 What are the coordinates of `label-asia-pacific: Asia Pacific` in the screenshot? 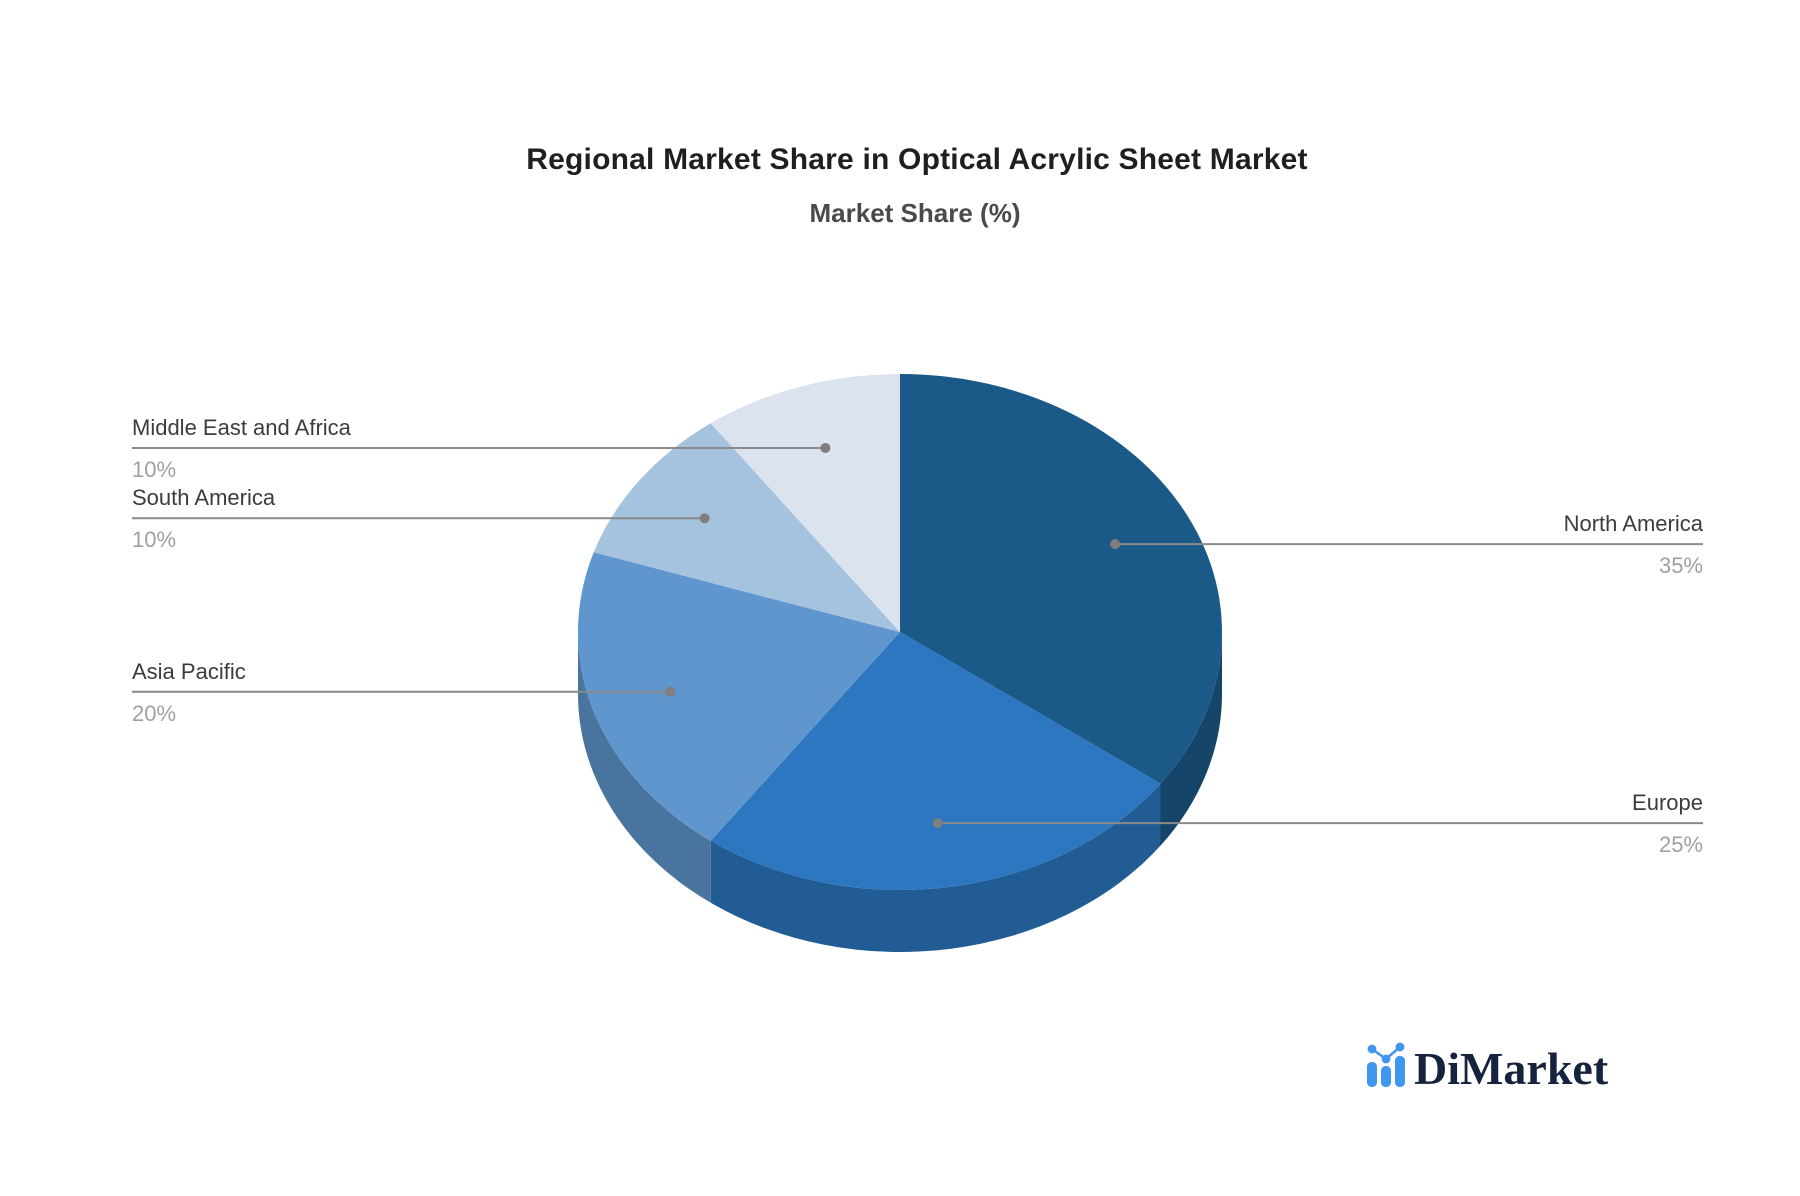 It's located at (189, 671).